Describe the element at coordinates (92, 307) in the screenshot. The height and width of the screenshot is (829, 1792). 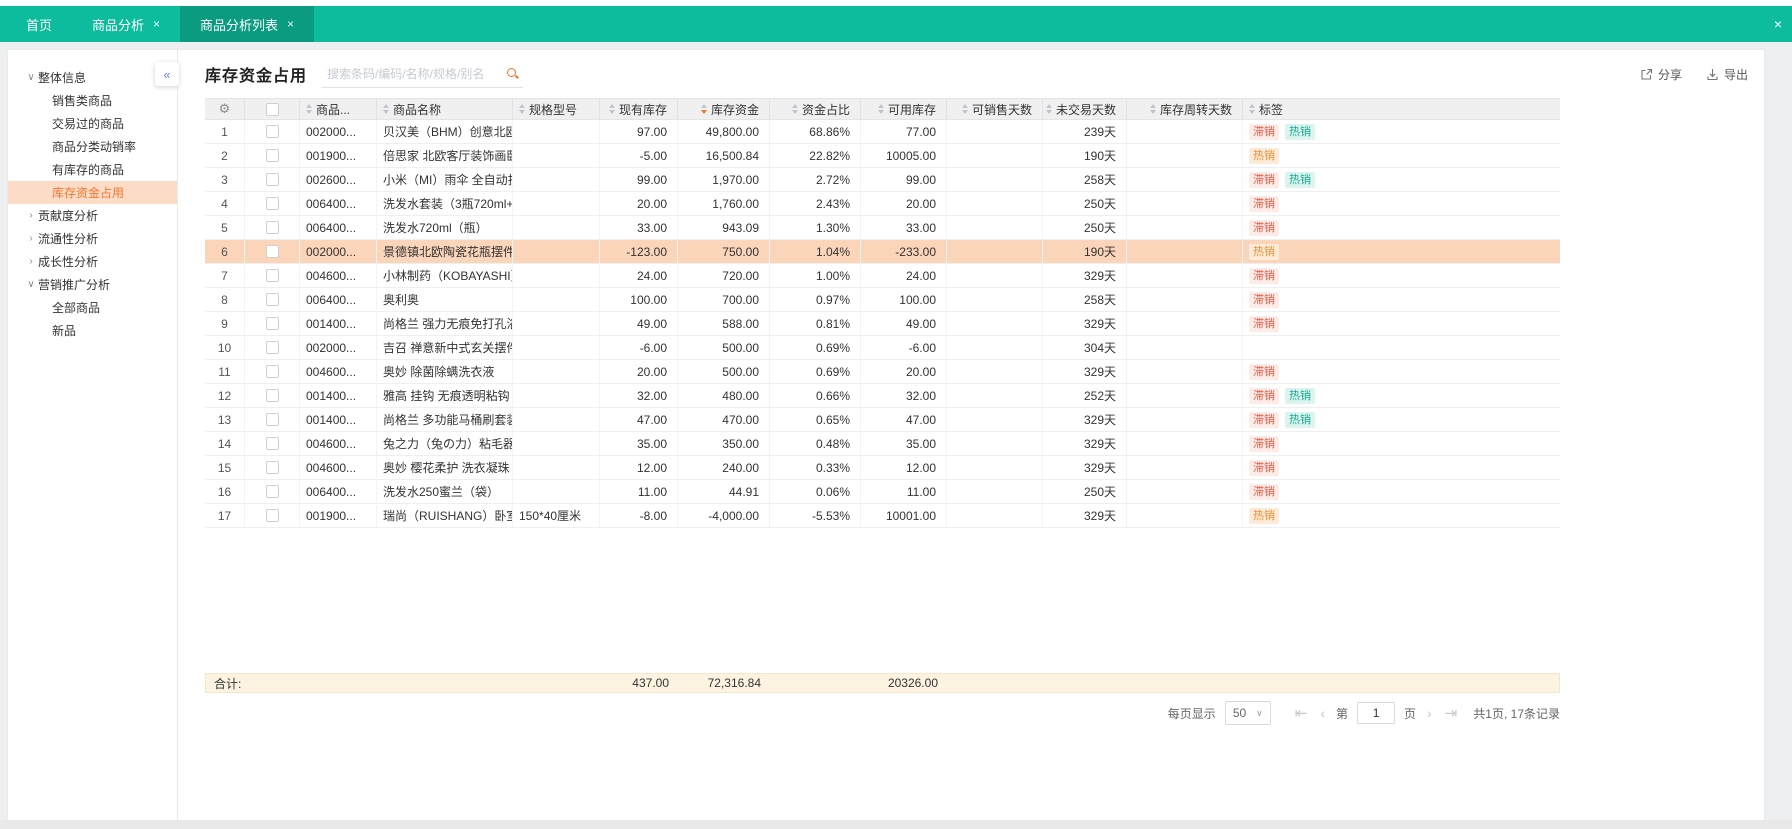
I see `sidebar-item: 全部商品` at that location.